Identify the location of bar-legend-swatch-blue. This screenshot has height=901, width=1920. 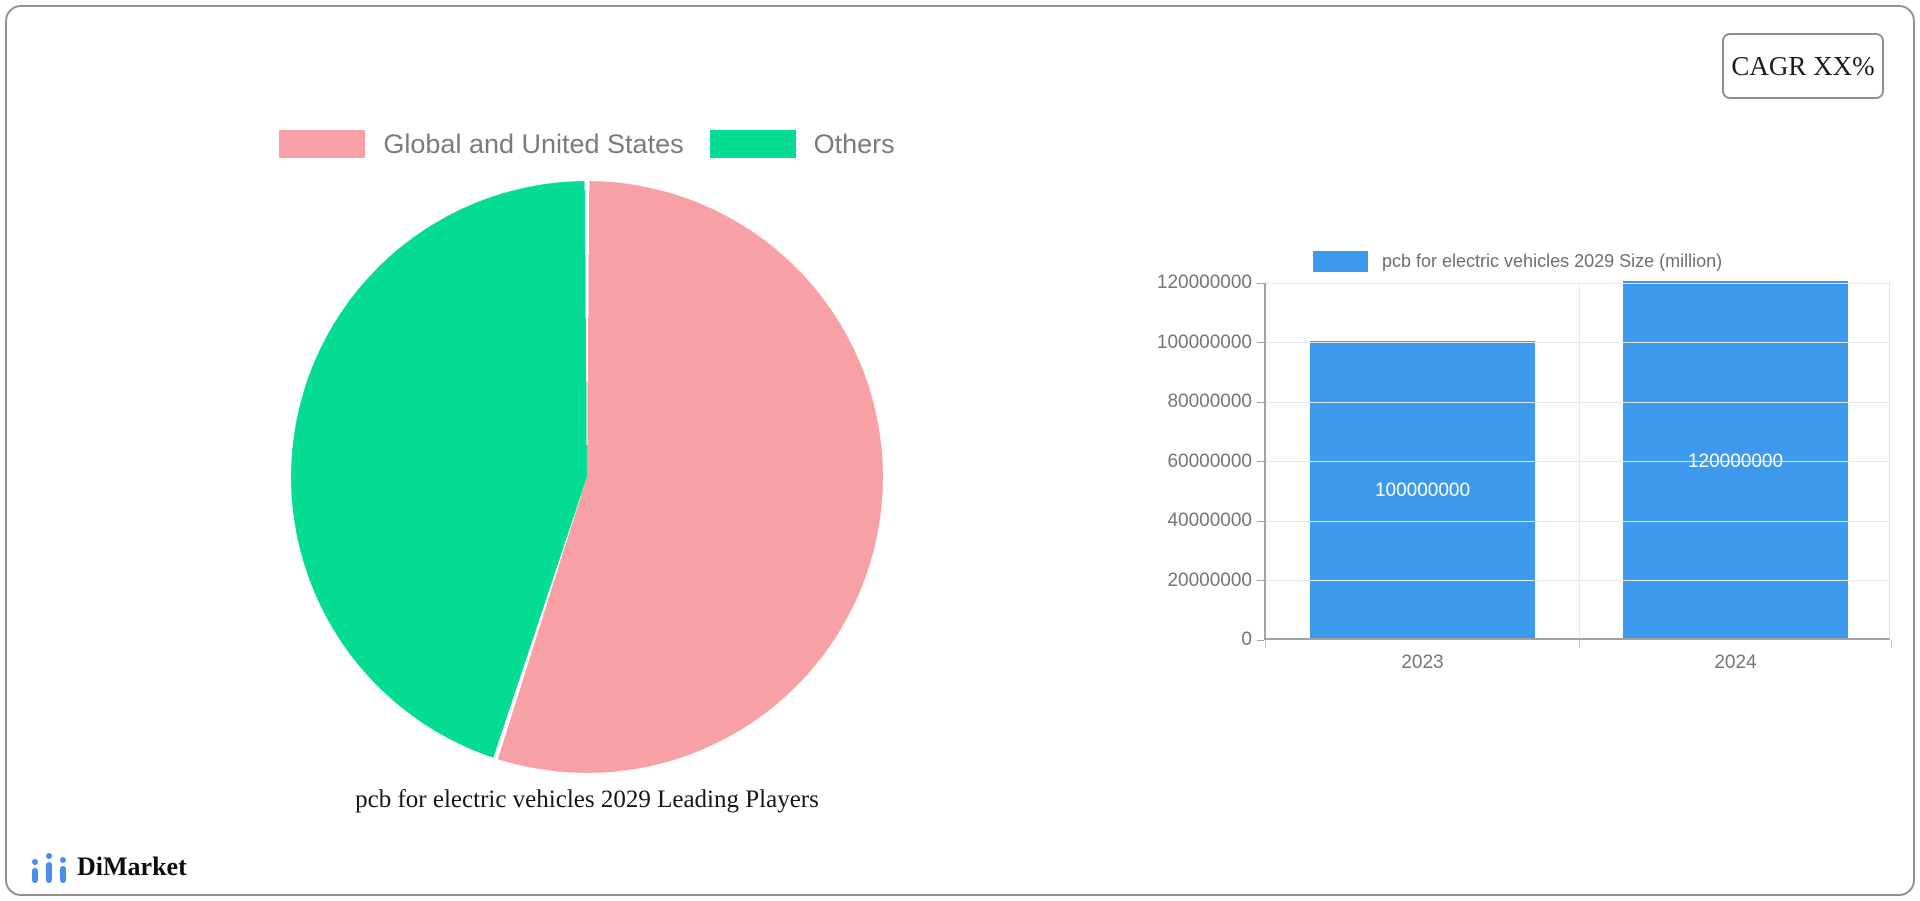
(1340, 261).